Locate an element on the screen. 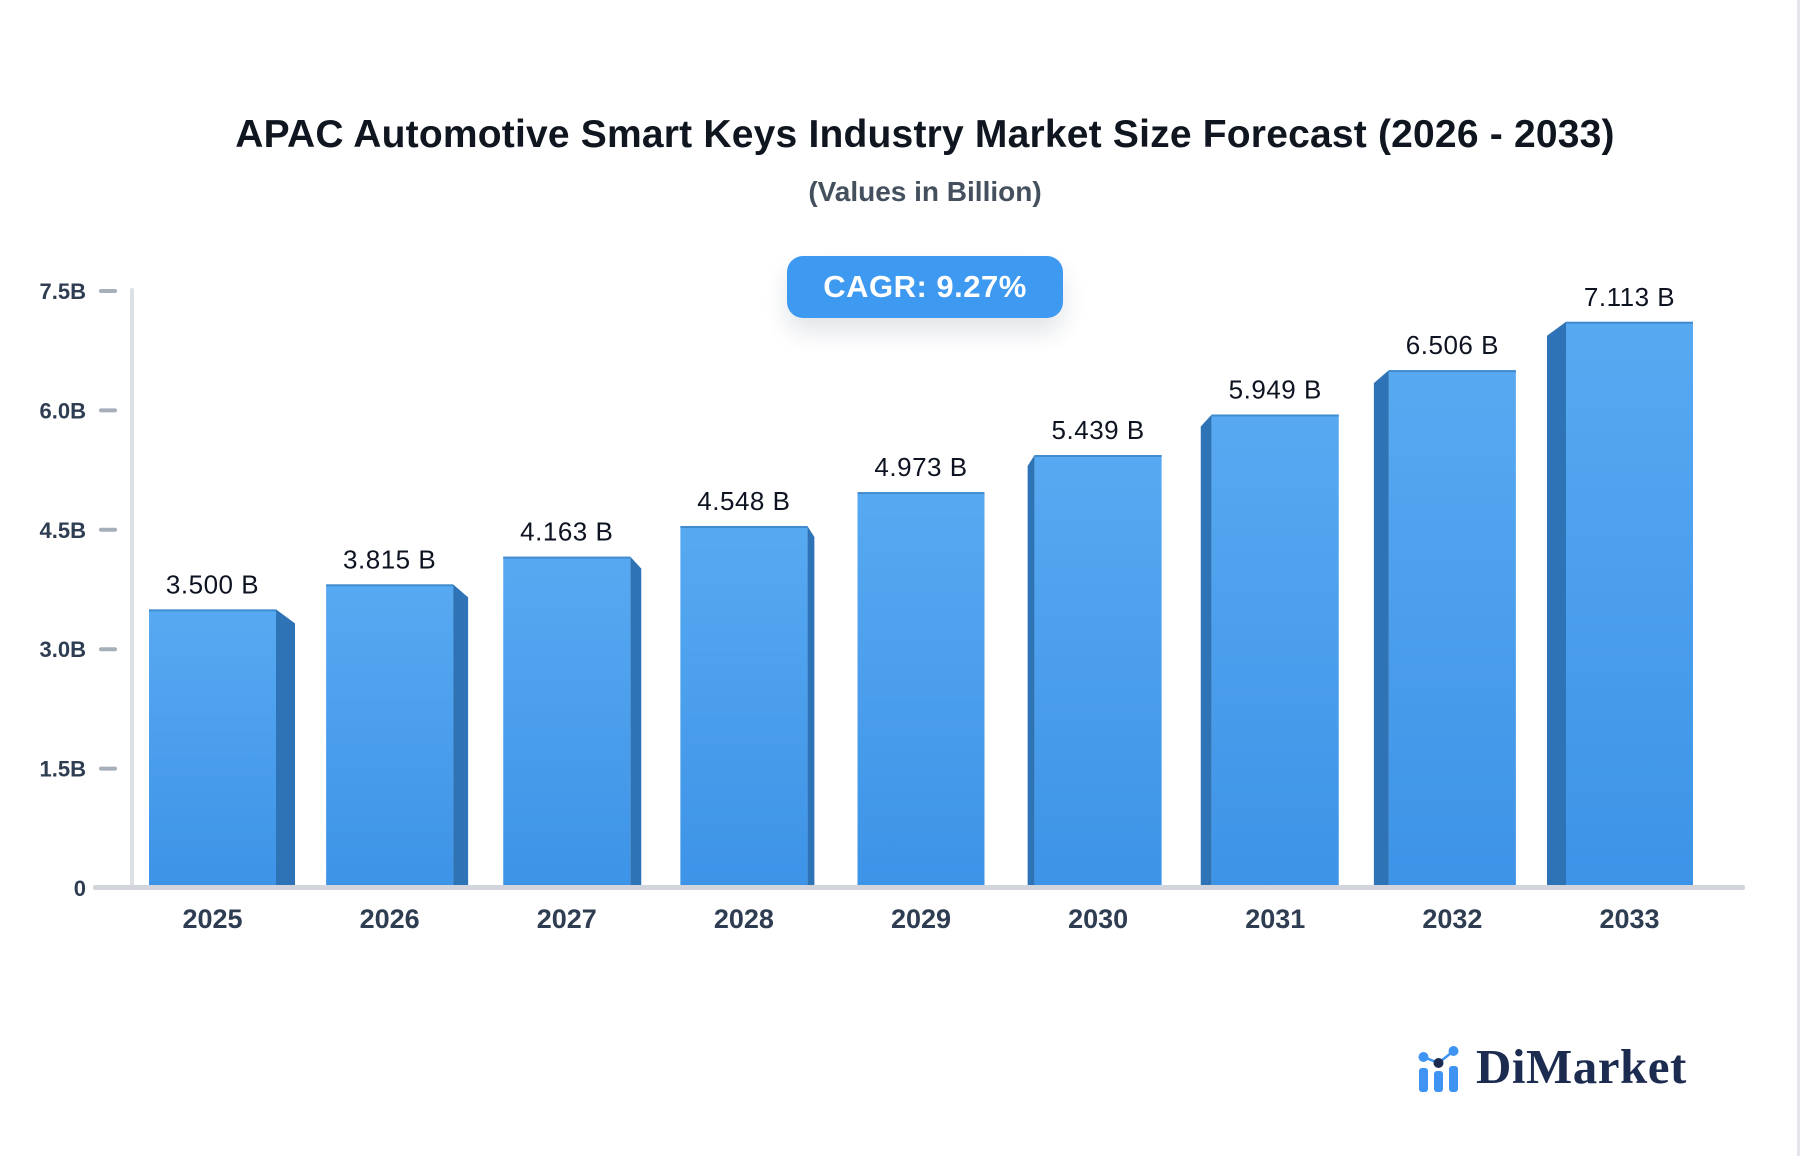 This screenshot has height=1156, width=1800. badge-row: CAGR: 9.27% is located at coordinates (925, 287).